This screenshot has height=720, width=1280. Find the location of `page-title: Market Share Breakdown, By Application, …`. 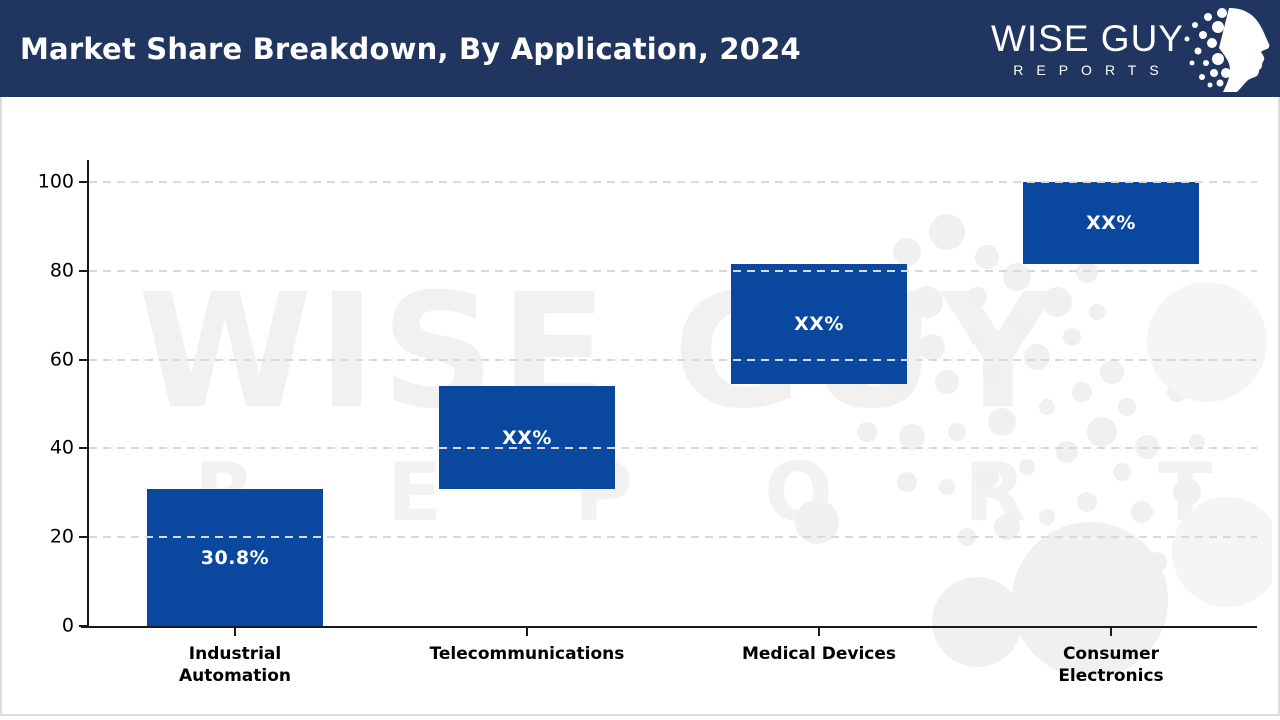

page-title: Market Share Breakdown, By Application, … is located at coordinates (410, 48).